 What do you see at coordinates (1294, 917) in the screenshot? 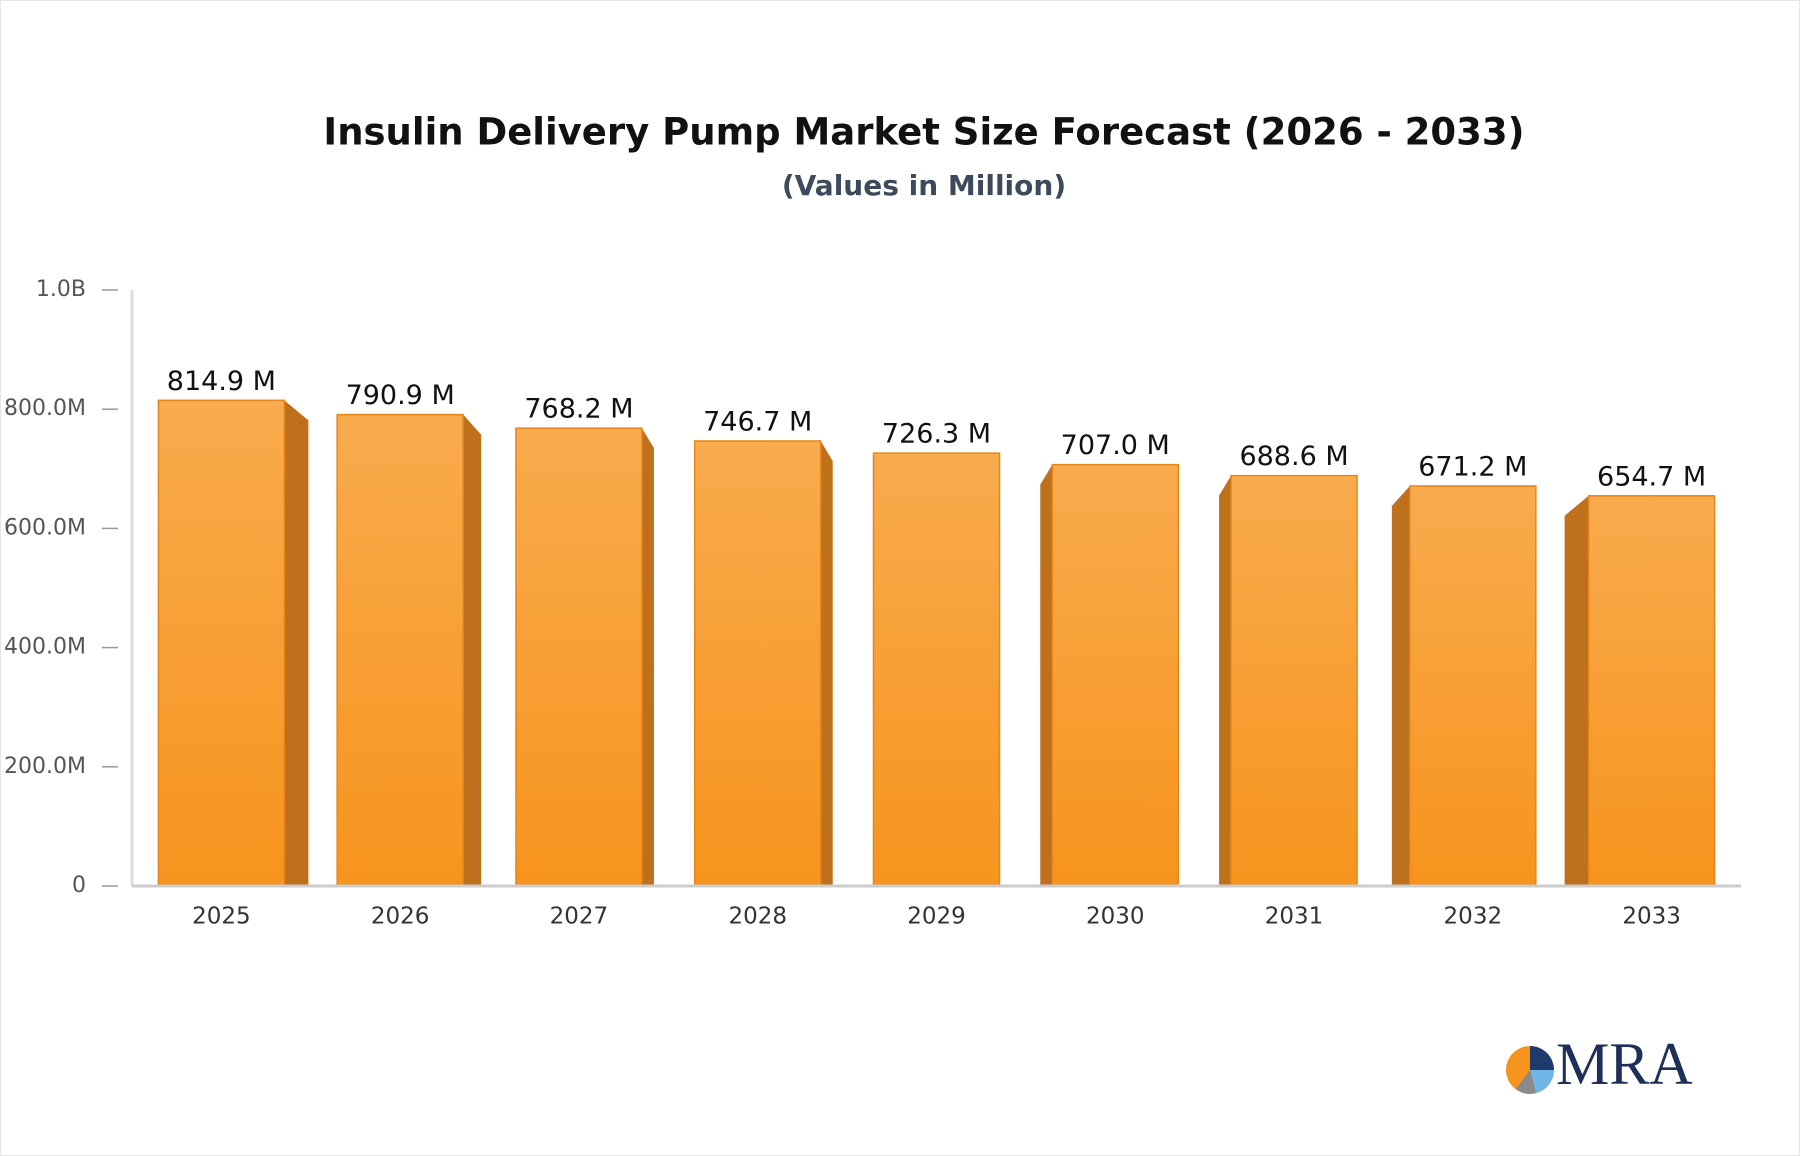
I see `x-tick-label: 2031` at bounding box center [1294, 917].